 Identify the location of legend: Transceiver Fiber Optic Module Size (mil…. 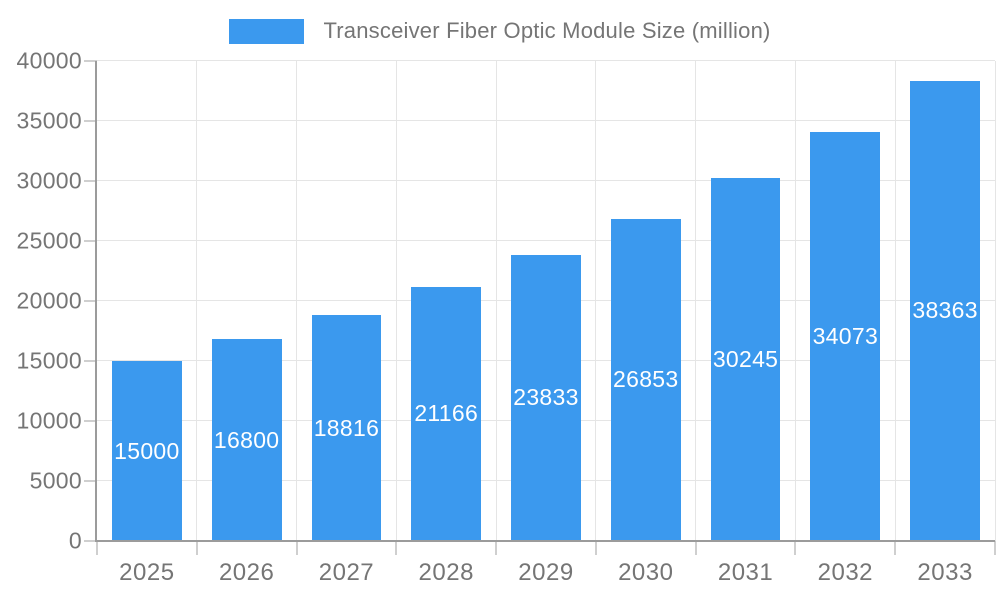
(500, 31).